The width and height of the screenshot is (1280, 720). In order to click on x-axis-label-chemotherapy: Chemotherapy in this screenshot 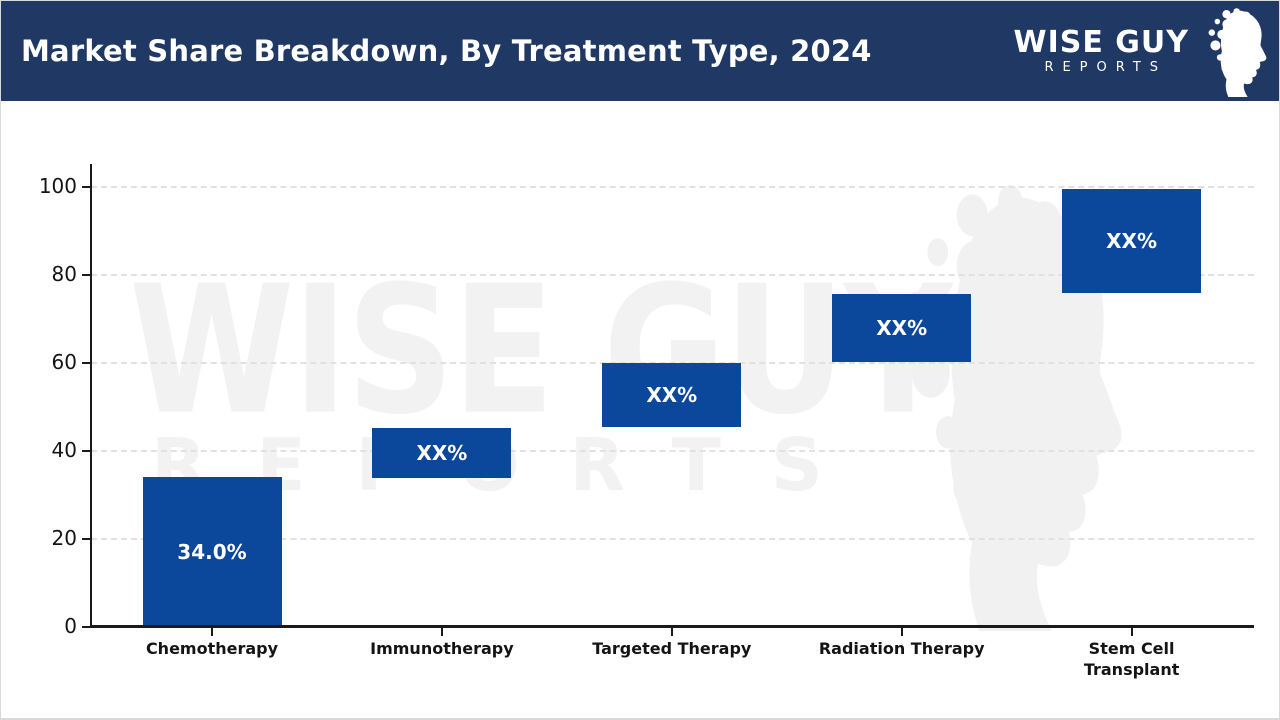, I will do `click(212, 648)`.